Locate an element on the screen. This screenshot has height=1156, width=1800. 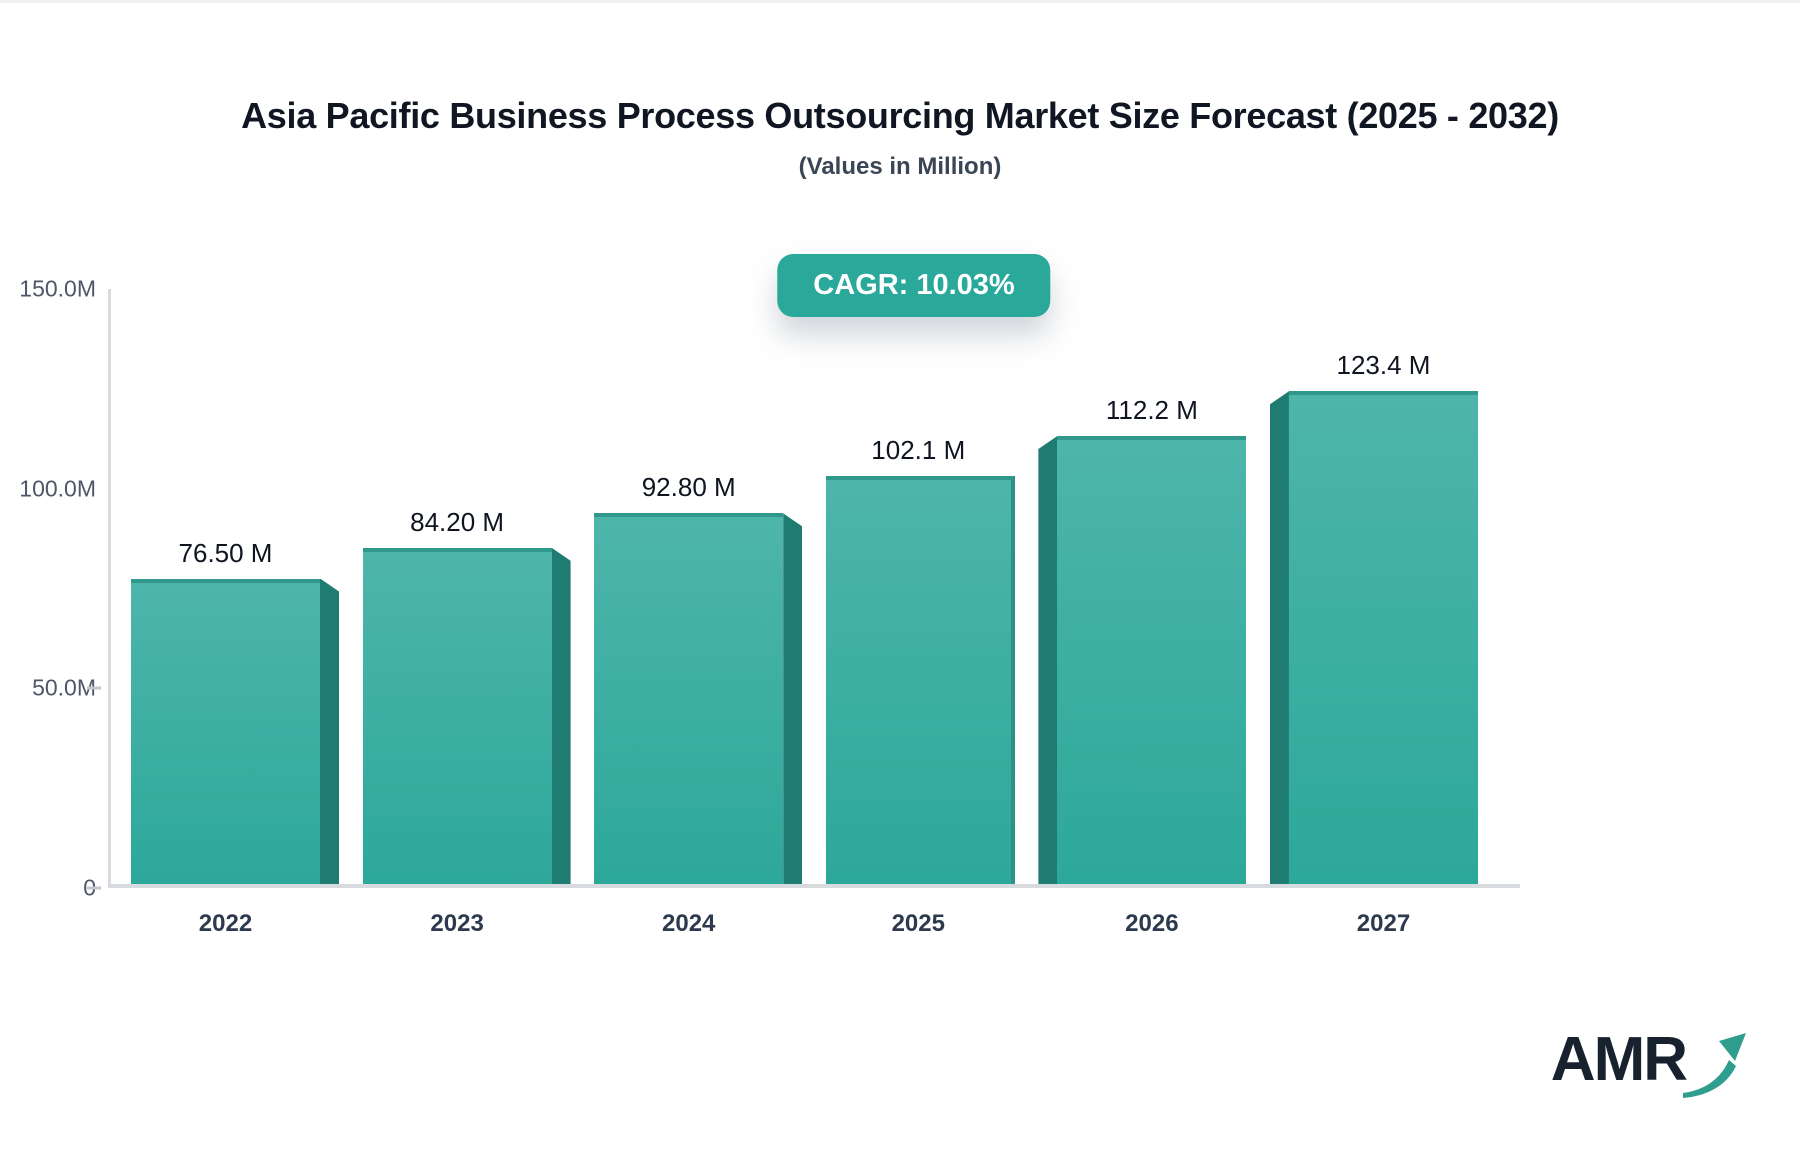
bar-2026: 112.2 M 2026 is located at coordinates (1142, 666).